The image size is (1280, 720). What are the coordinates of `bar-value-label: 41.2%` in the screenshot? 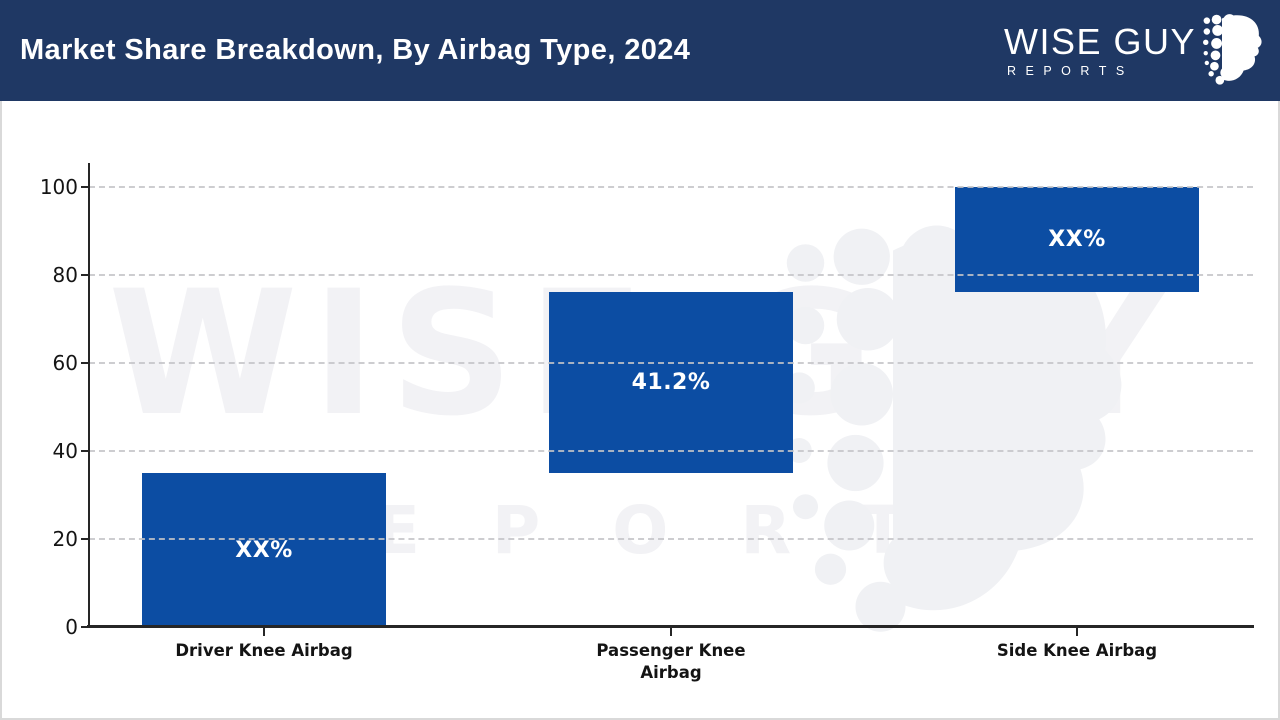 It's located at (671, 382).